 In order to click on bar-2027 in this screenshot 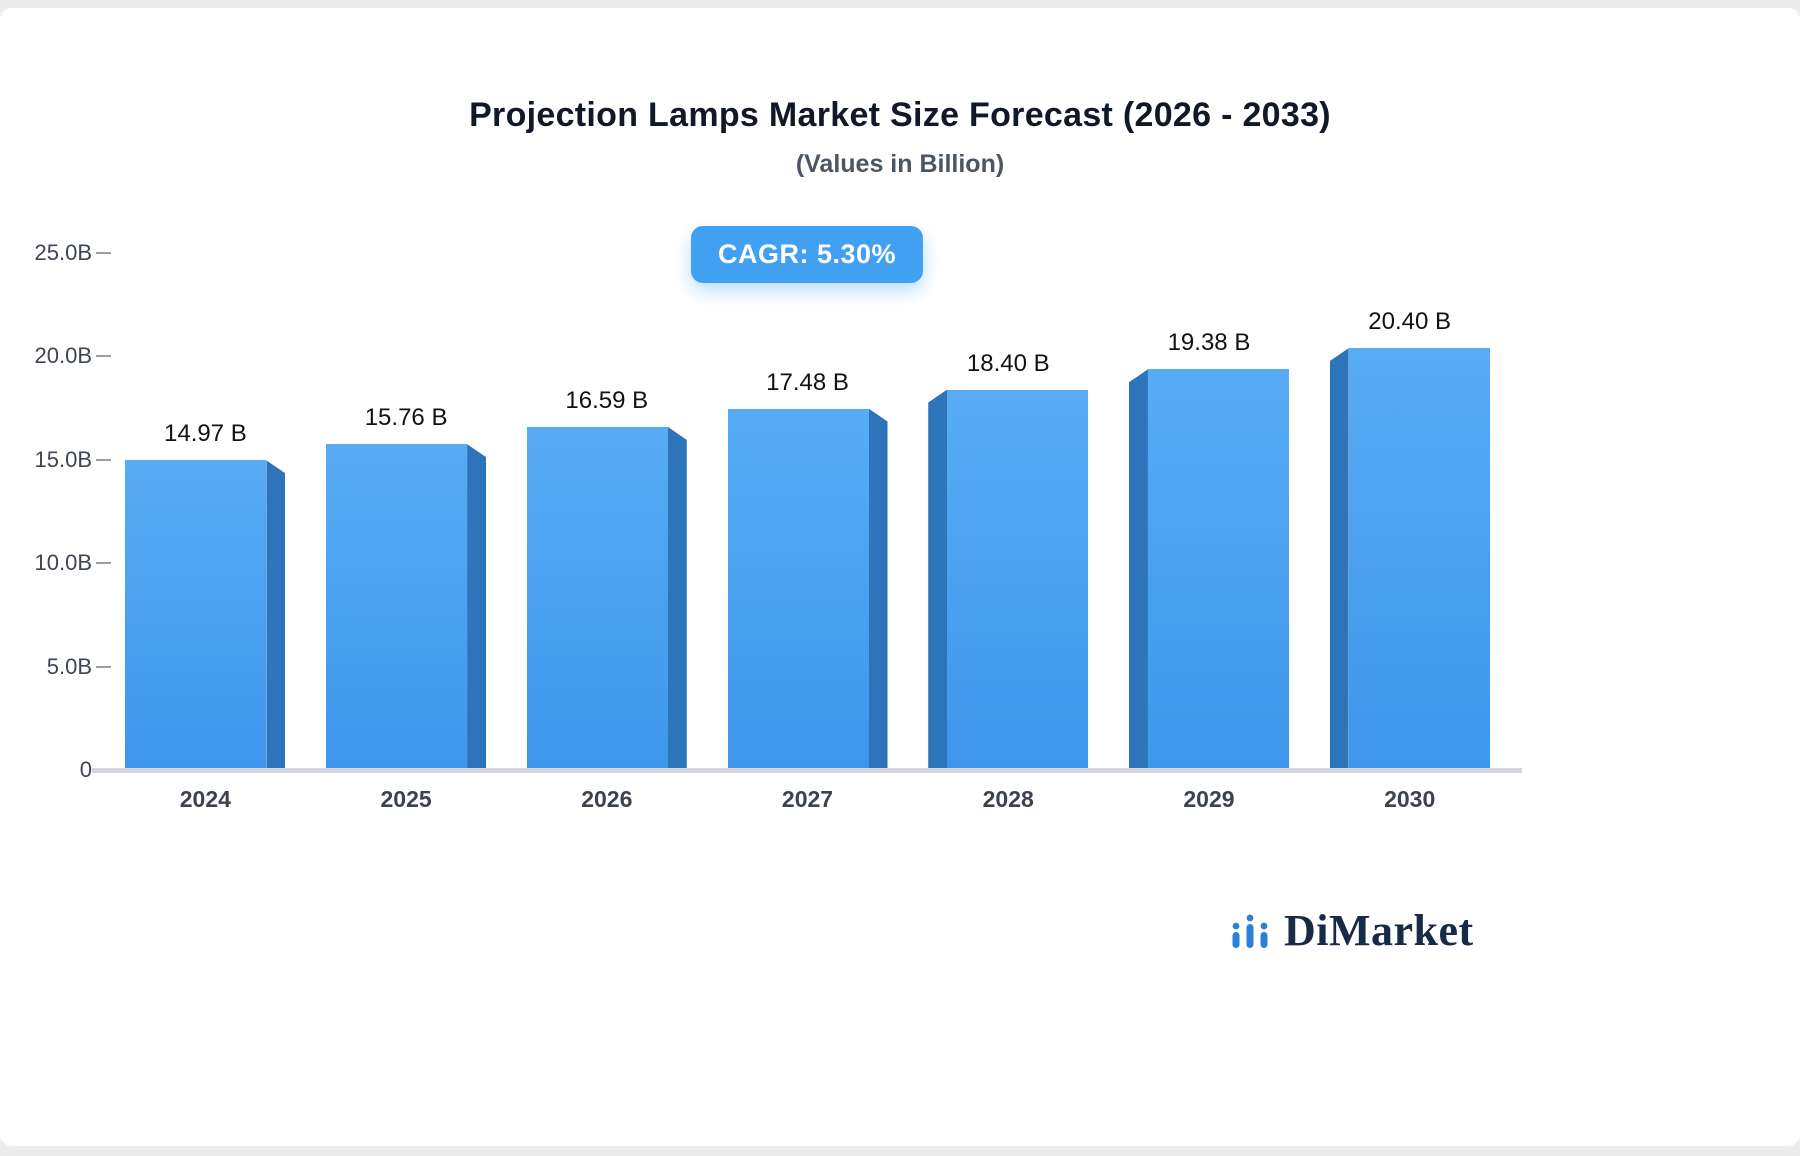, I will do `click(807, 589)`.